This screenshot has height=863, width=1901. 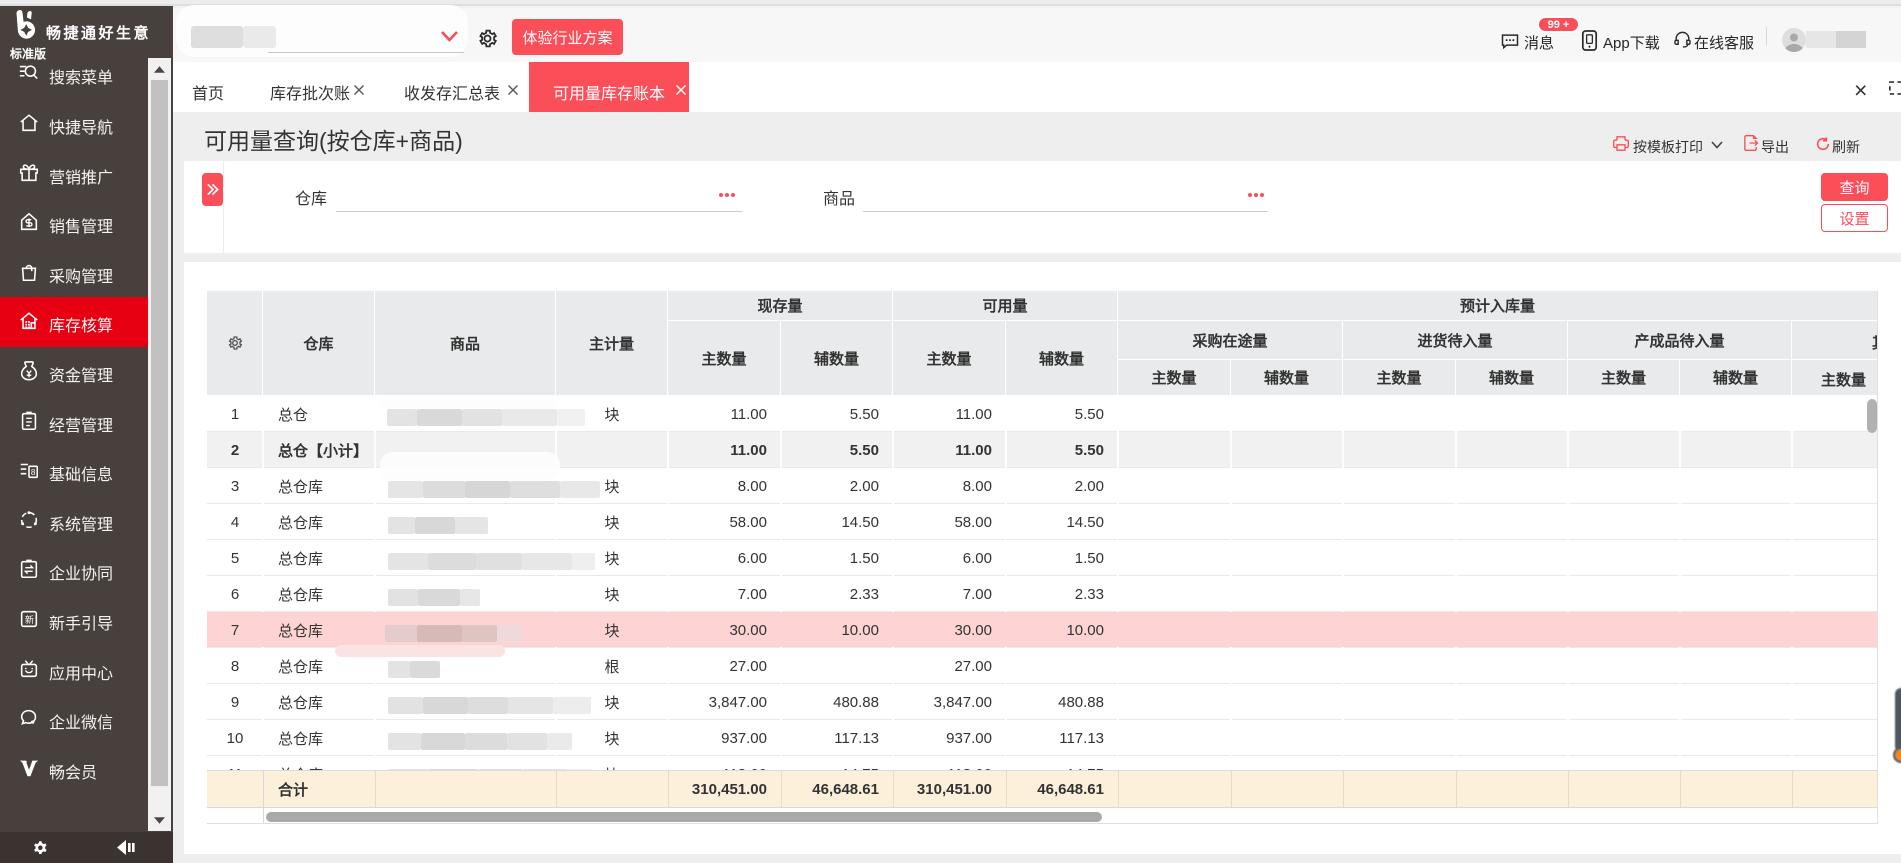 What do you see at coordinates (33, 472) in the screenshot?
I see `svg-text: 8` at bounding box center [33, 472].